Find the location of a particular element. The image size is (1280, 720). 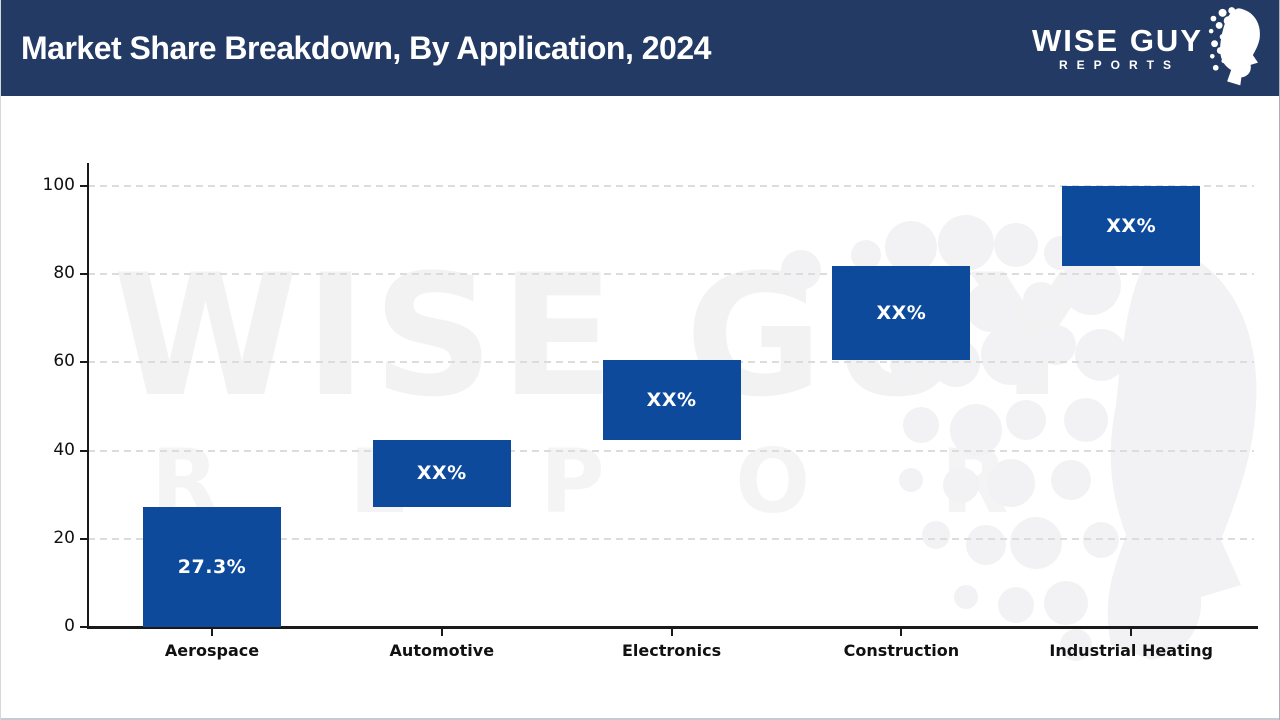

x-category-label-1: Automotive is located at coordinates (442, 650).